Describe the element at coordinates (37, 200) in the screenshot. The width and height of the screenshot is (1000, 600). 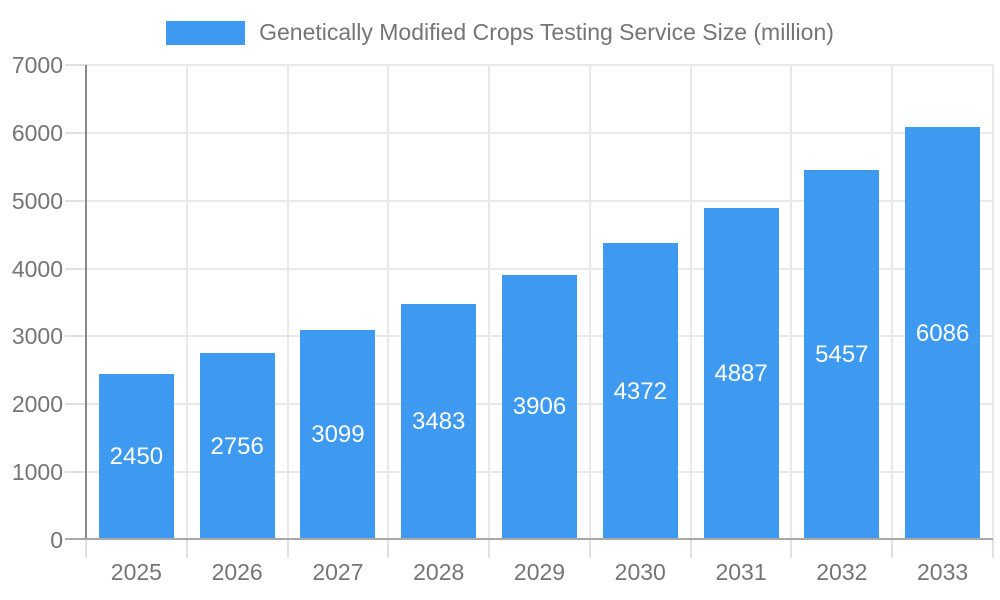
I see `y-tick-label: 5000` at that location.